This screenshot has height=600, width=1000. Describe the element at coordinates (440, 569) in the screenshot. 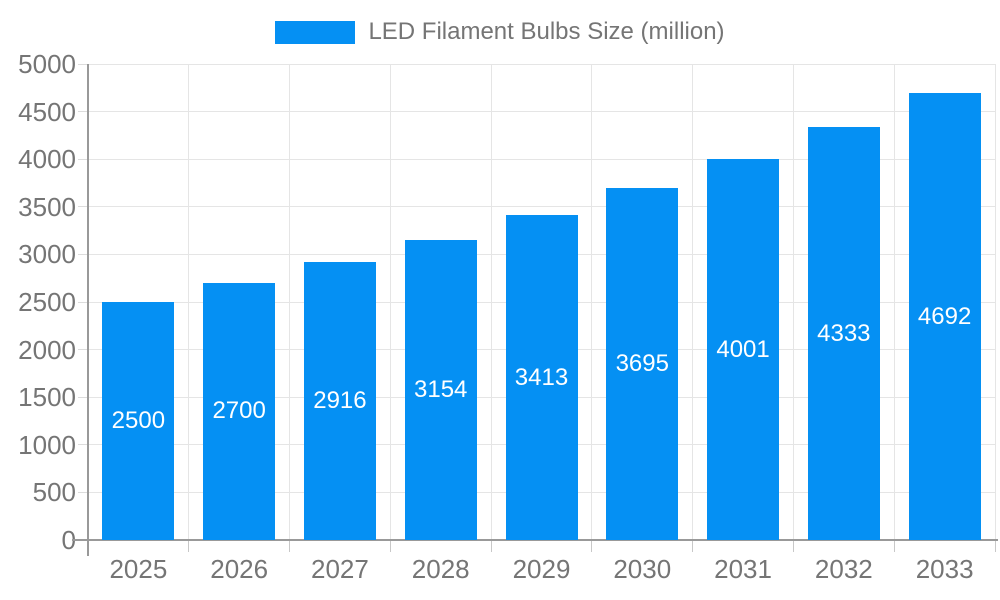

I see `x-tick-label: 2028` at that location.